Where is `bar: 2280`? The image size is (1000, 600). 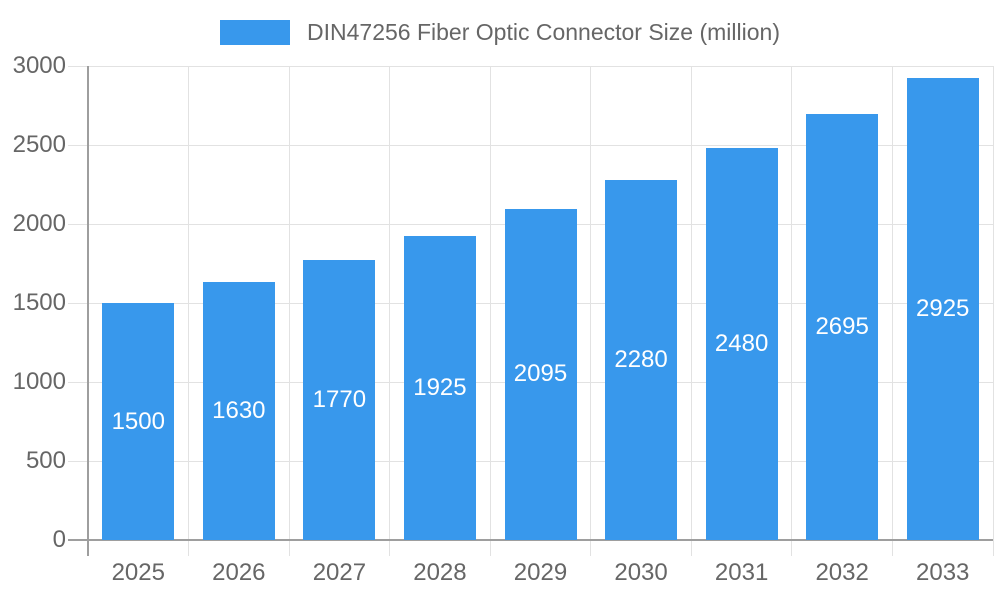 bar: 2280 is located at coordinates (641, 359).